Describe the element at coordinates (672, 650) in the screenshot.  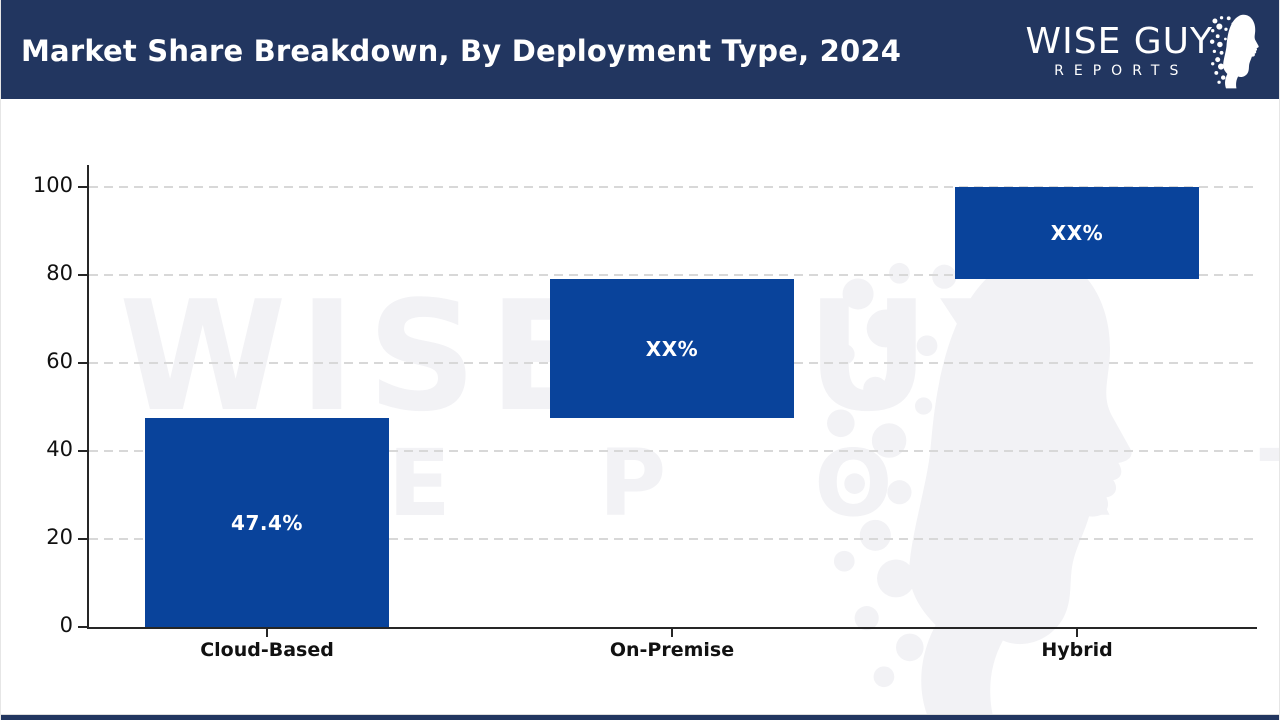
I see `category-label-On-Premise: On-Premise` at that location.